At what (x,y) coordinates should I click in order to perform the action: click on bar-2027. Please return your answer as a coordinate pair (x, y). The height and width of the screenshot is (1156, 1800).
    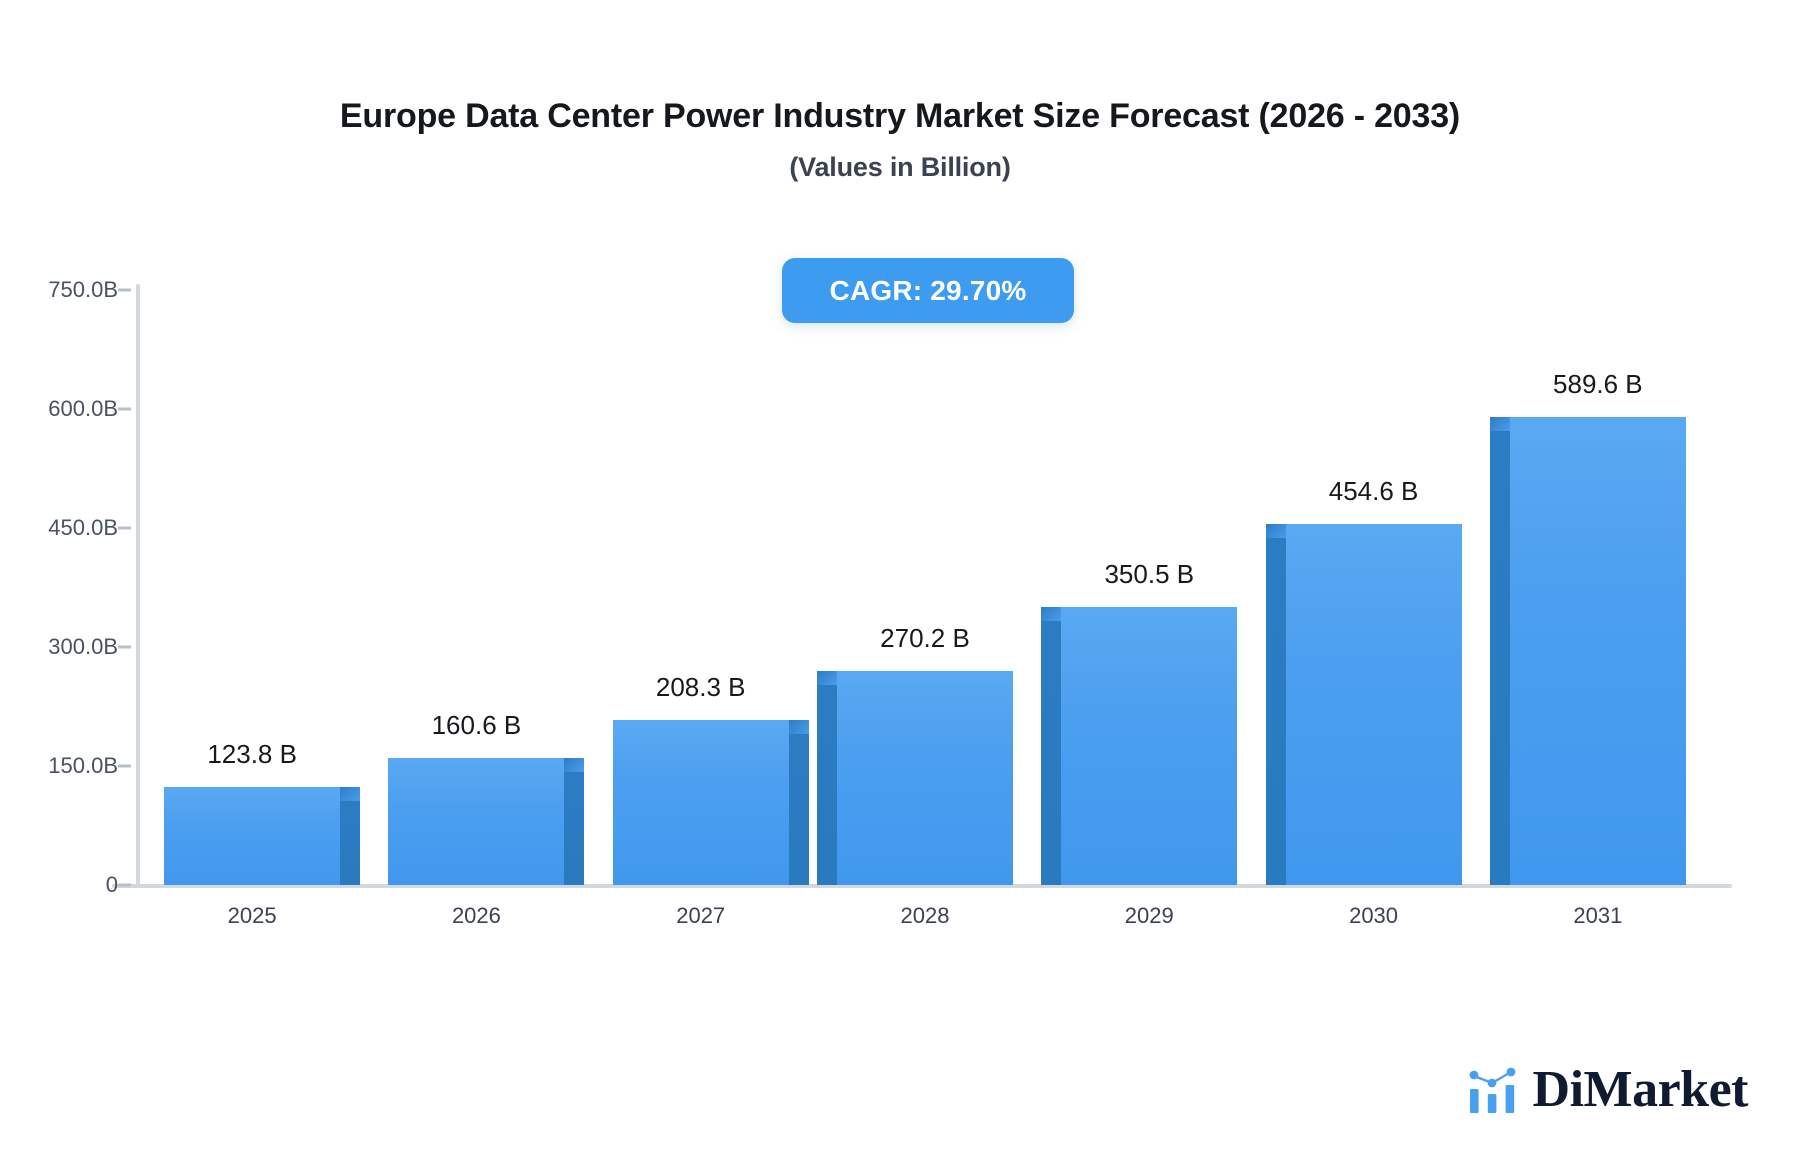
    Looking at the image, I should click on (710, 802).